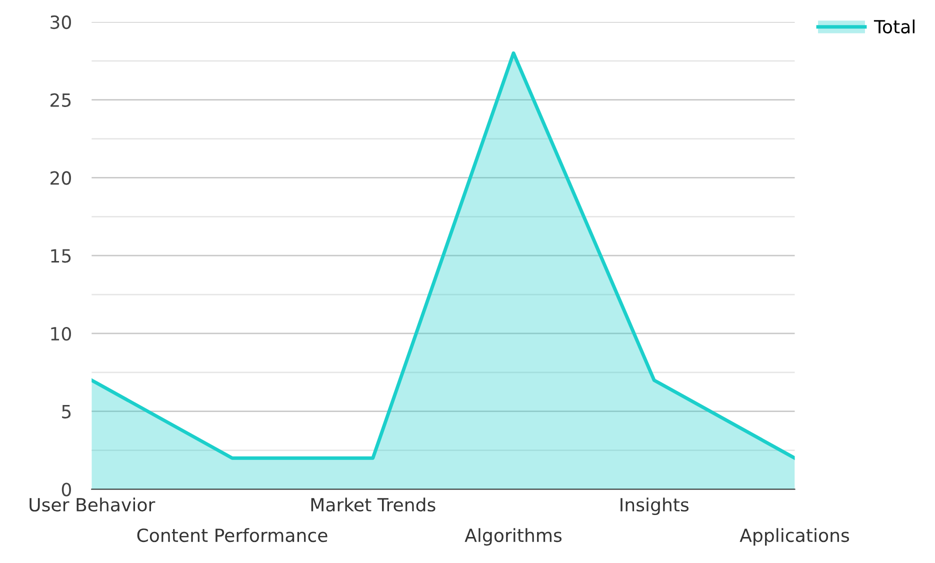 The height and width of the screenshot is (563, 935). Describe the element at coordinates (61, 256) in the screenshot. I see `y-tick-label: 15` at that location.